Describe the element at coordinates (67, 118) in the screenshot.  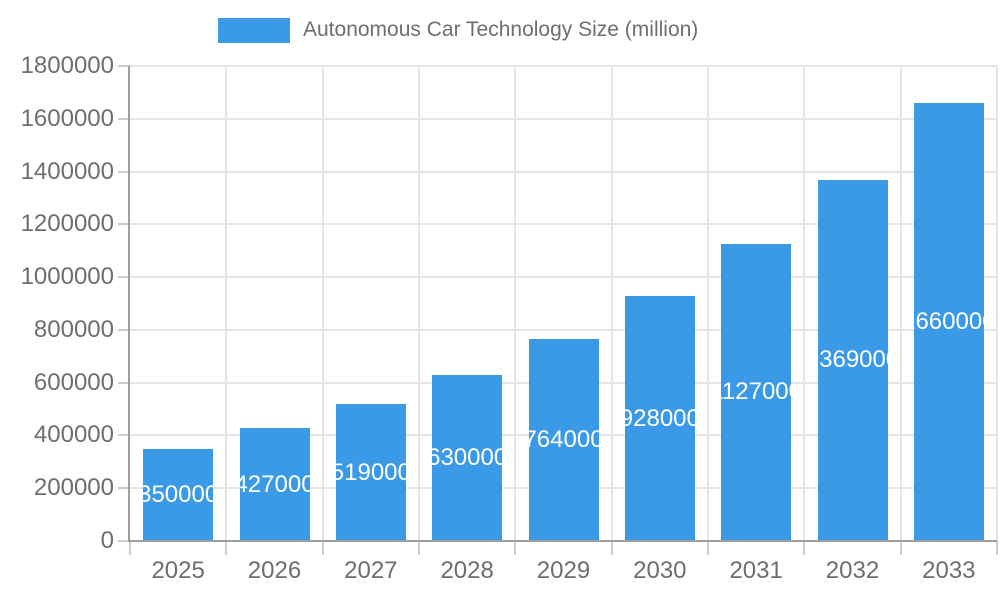
I see `y-axis-tick-label: 1600000` at that location.